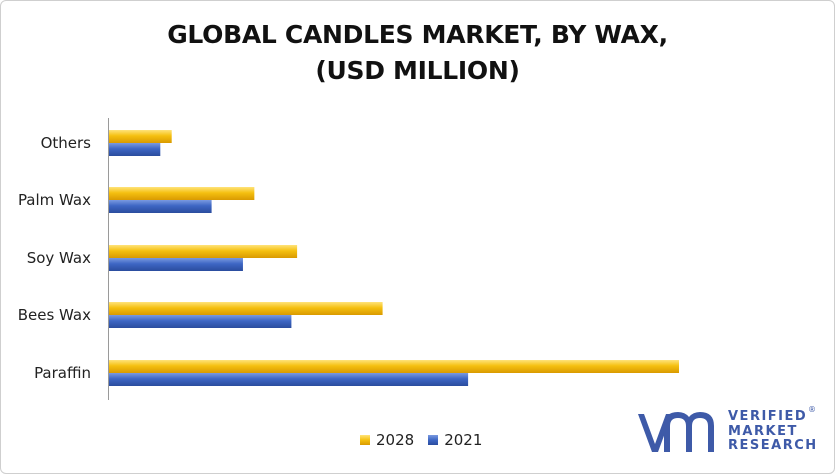 The height and width of the screenshot is (474, 835). Describe the element at coordinates (54, 200) in the screenshot. I see `category-label-palm-wax: Palm Wax` at that location.